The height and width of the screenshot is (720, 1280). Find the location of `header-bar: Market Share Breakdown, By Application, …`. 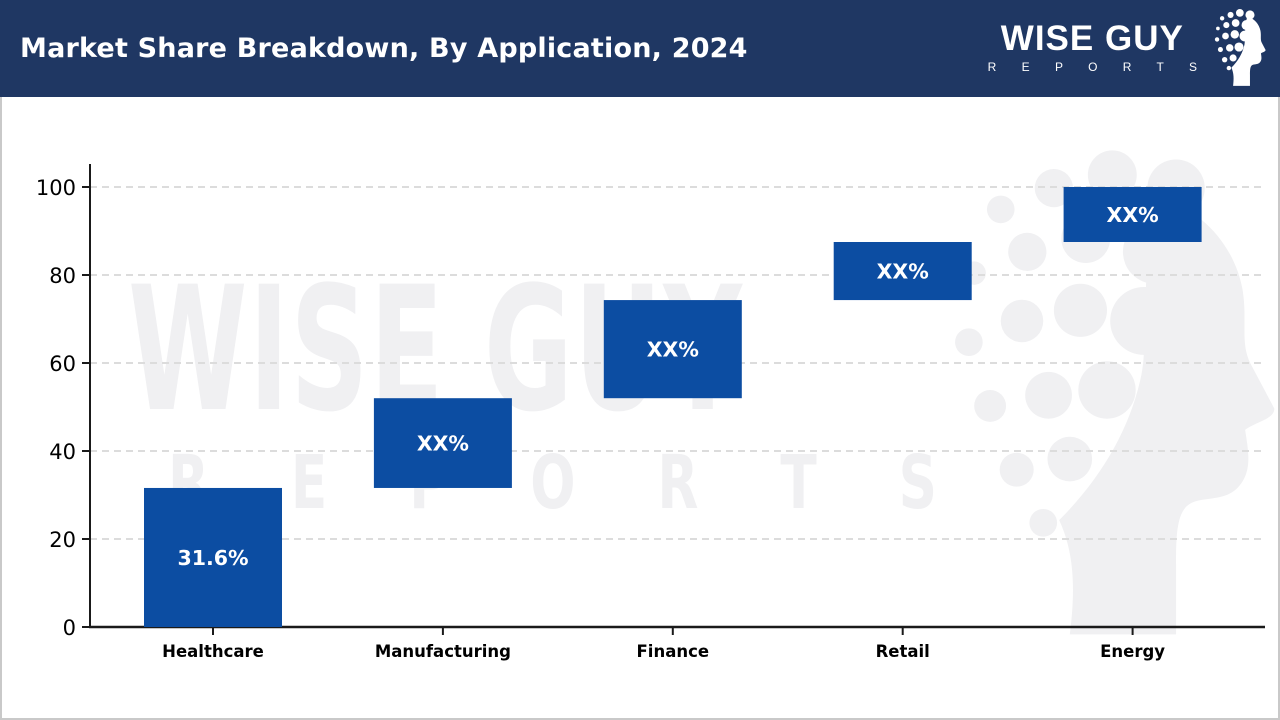

header-bar: Market Share Breakdown, By Application, … is located at coordinates (640, 48).